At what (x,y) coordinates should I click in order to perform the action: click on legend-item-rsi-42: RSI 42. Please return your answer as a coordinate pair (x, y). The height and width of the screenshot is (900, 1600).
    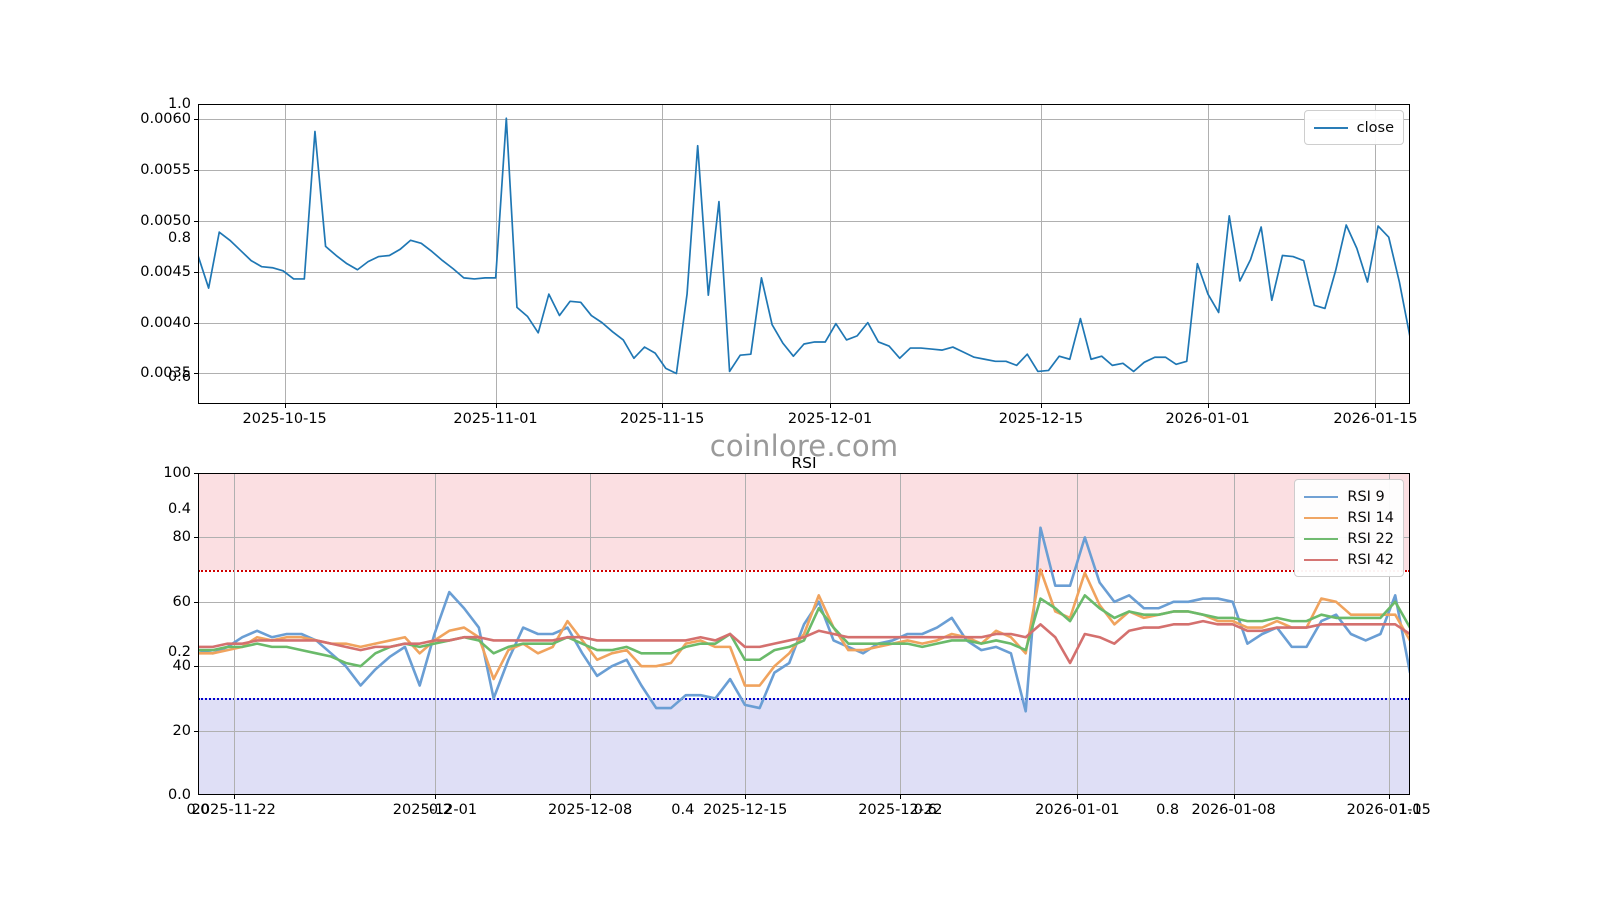
    Looking at the image, I should click on (1349, 559).